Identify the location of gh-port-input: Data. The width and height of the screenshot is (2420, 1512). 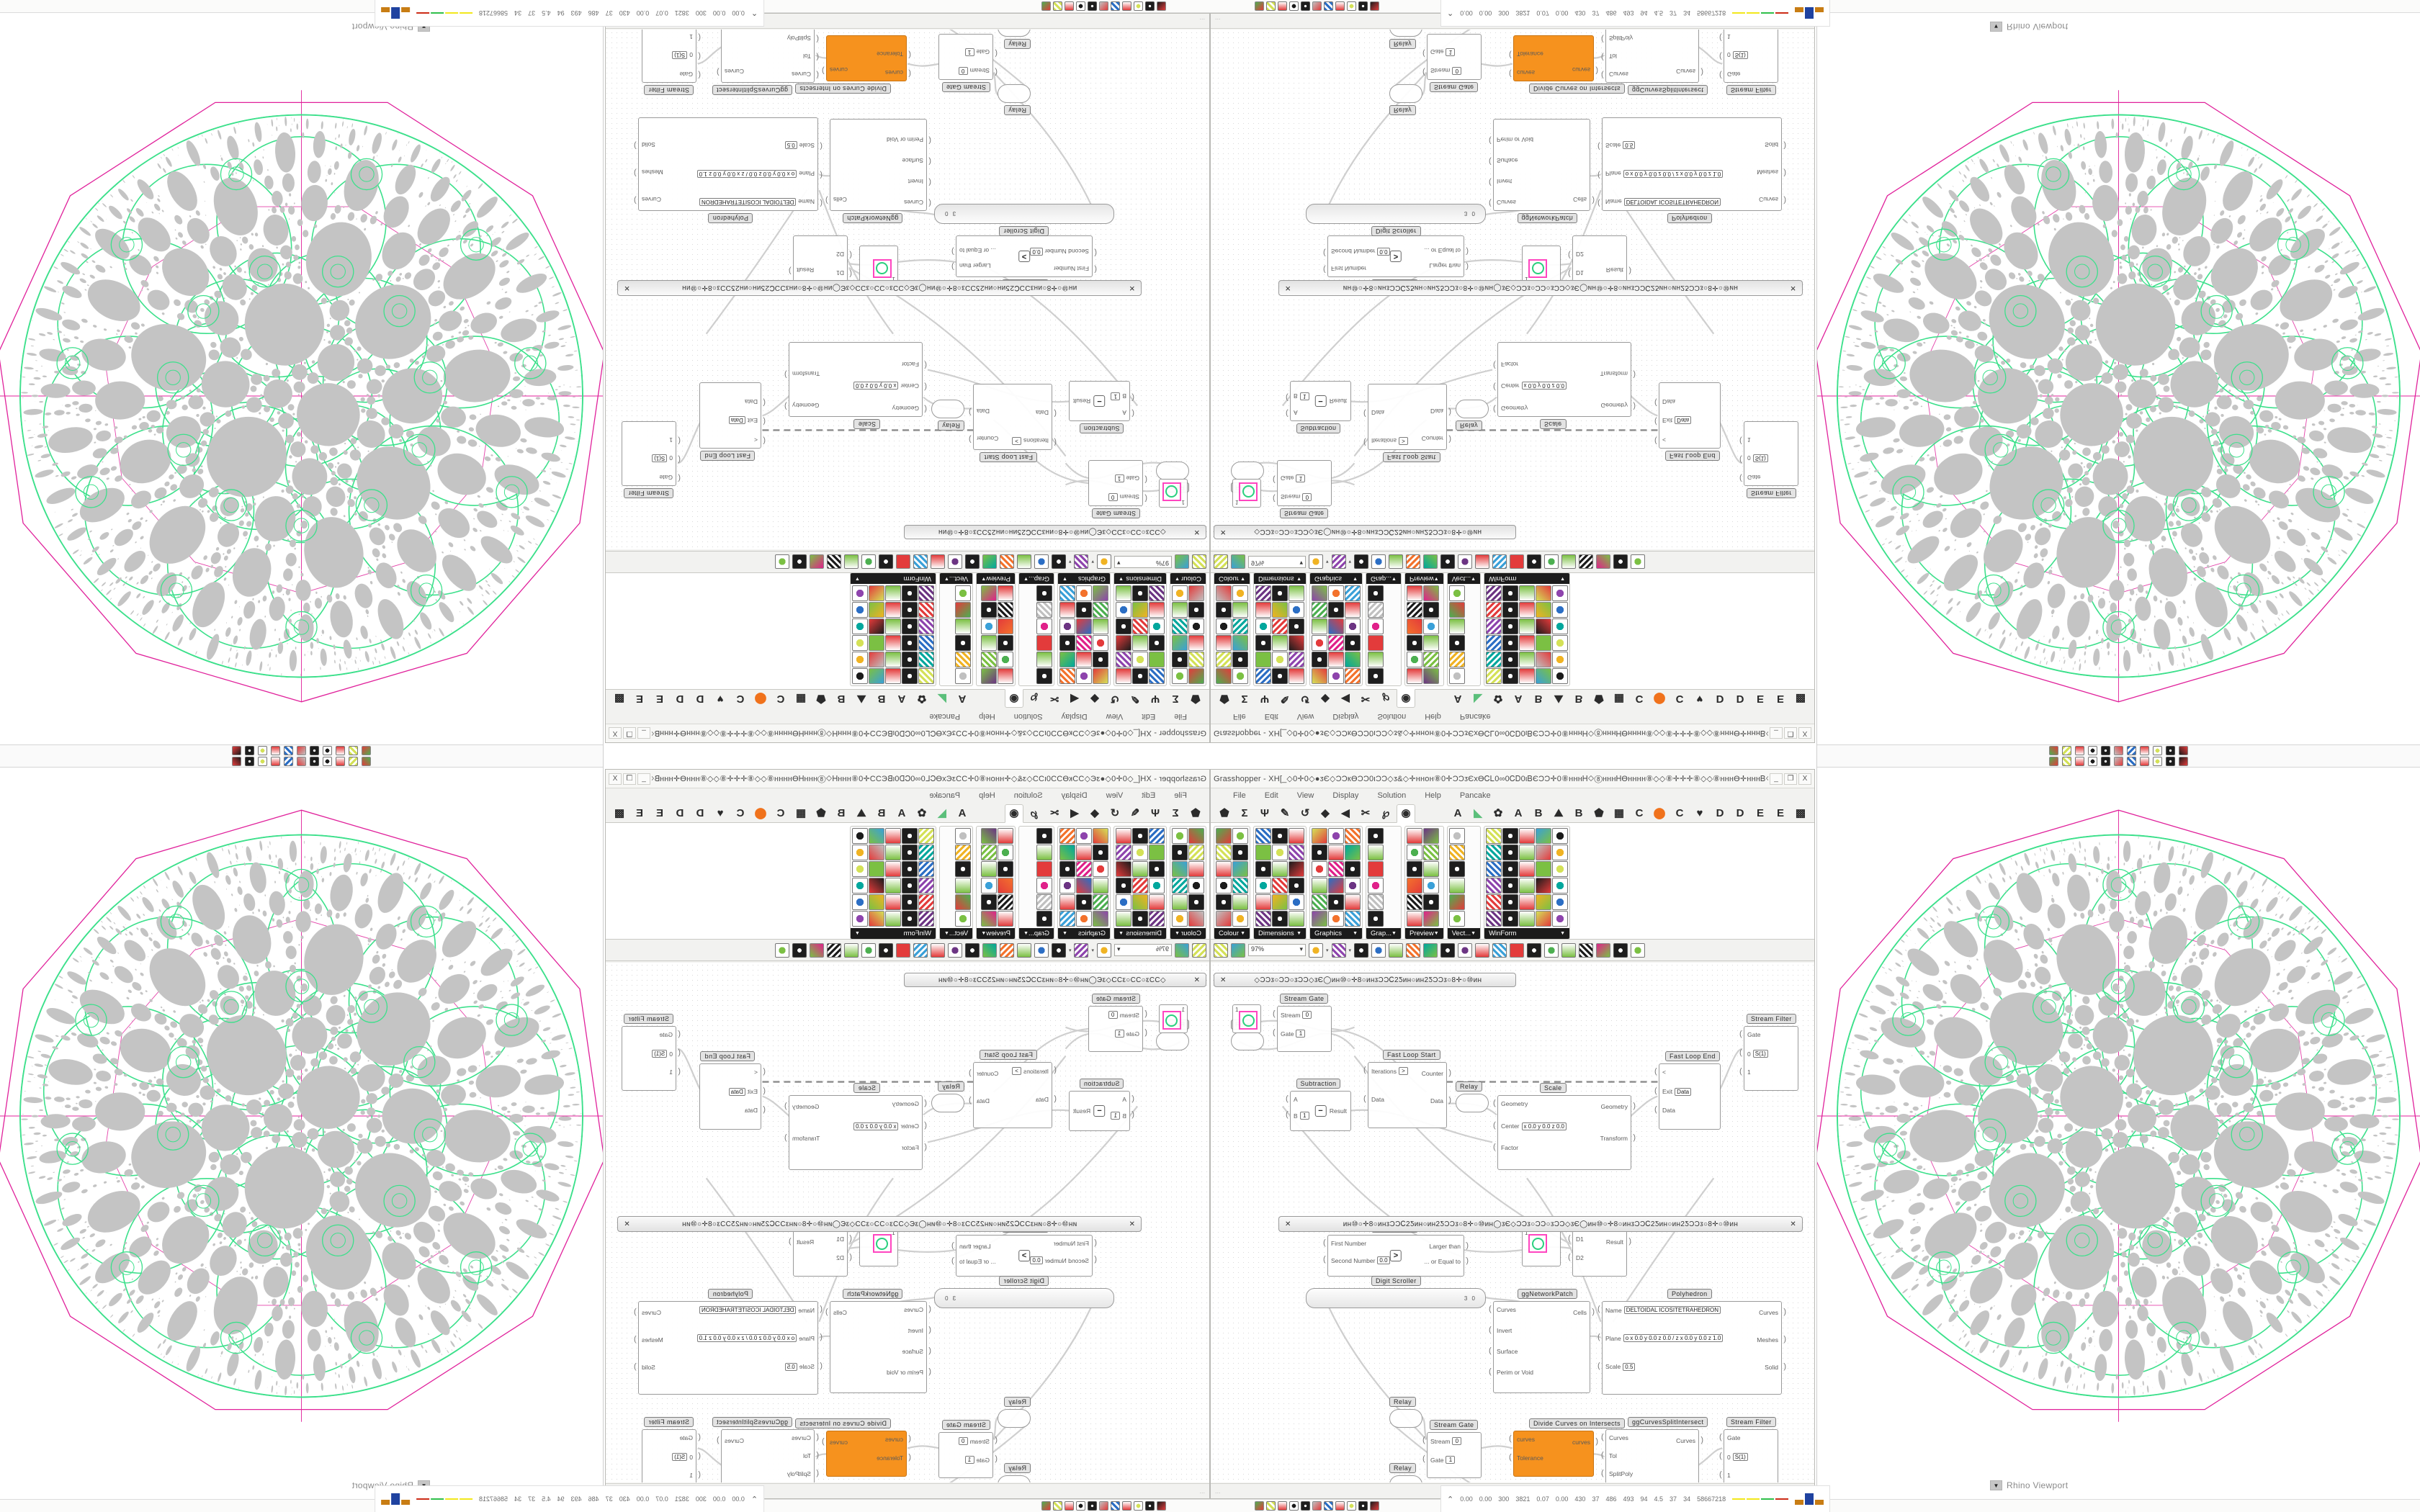
(1377, 412).